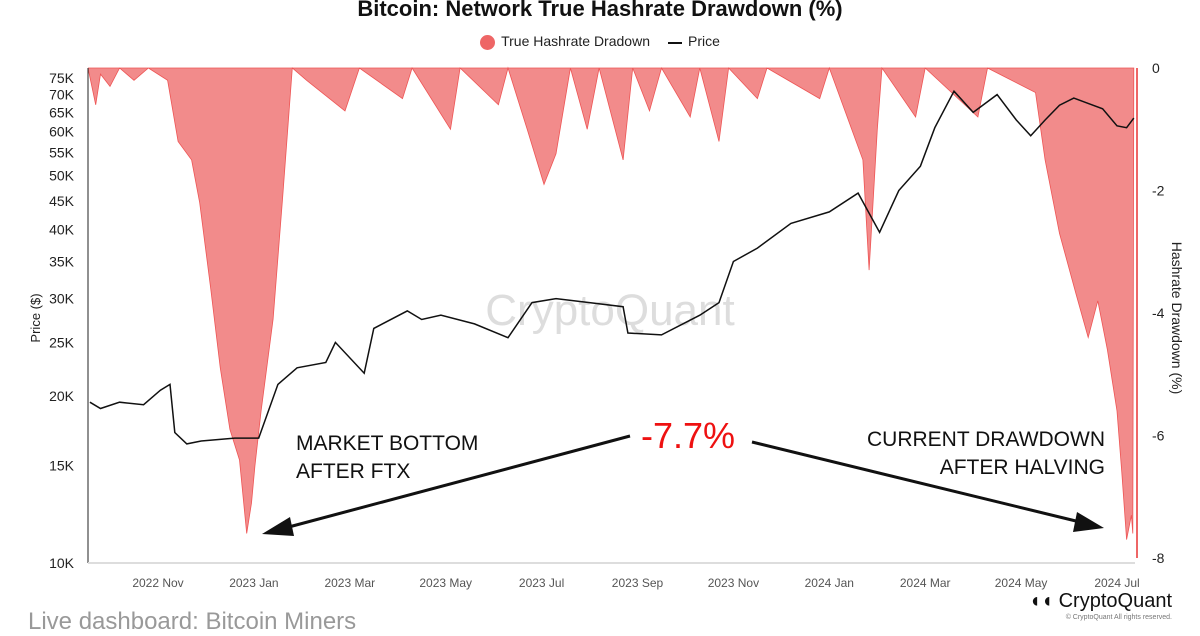 The width and height of the screenshot is (1200, 636). What do you see at coordinates (674, 42) in the screenshot?
I see `legend-line-icon` at bounding box center [674, 42].